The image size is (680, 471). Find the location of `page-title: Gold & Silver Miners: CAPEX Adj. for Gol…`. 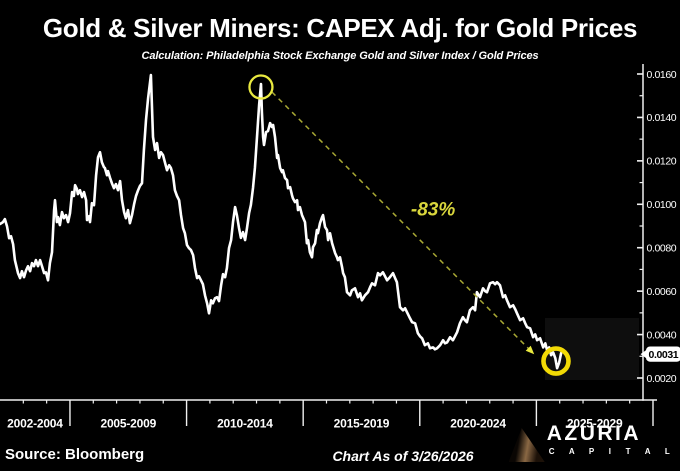

page-title: Gold & Silver Miners: CAPEX Adj. for Gol… is located at coordinates (340, 28).